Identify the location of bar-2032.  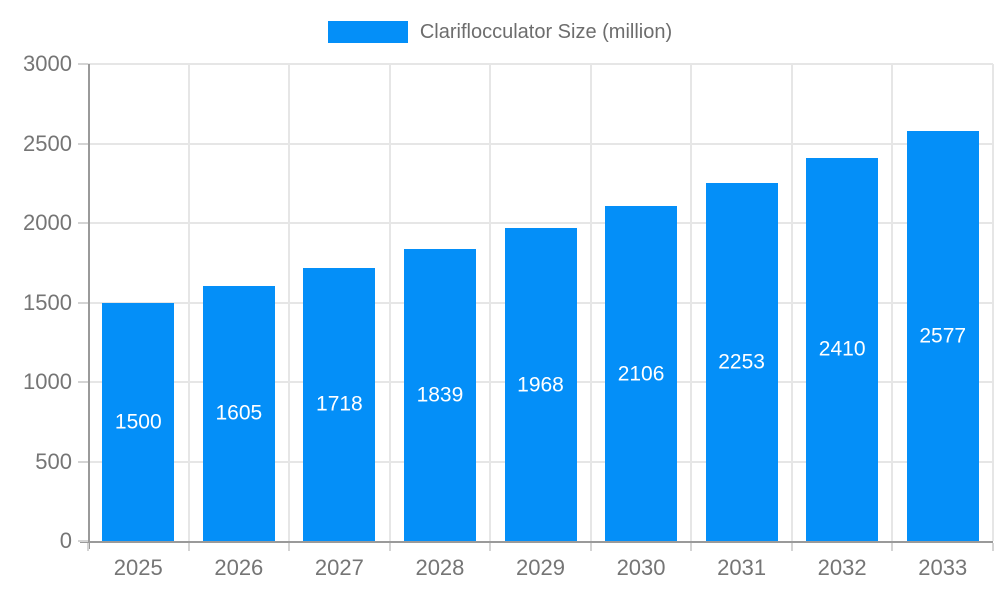
(842, 349).